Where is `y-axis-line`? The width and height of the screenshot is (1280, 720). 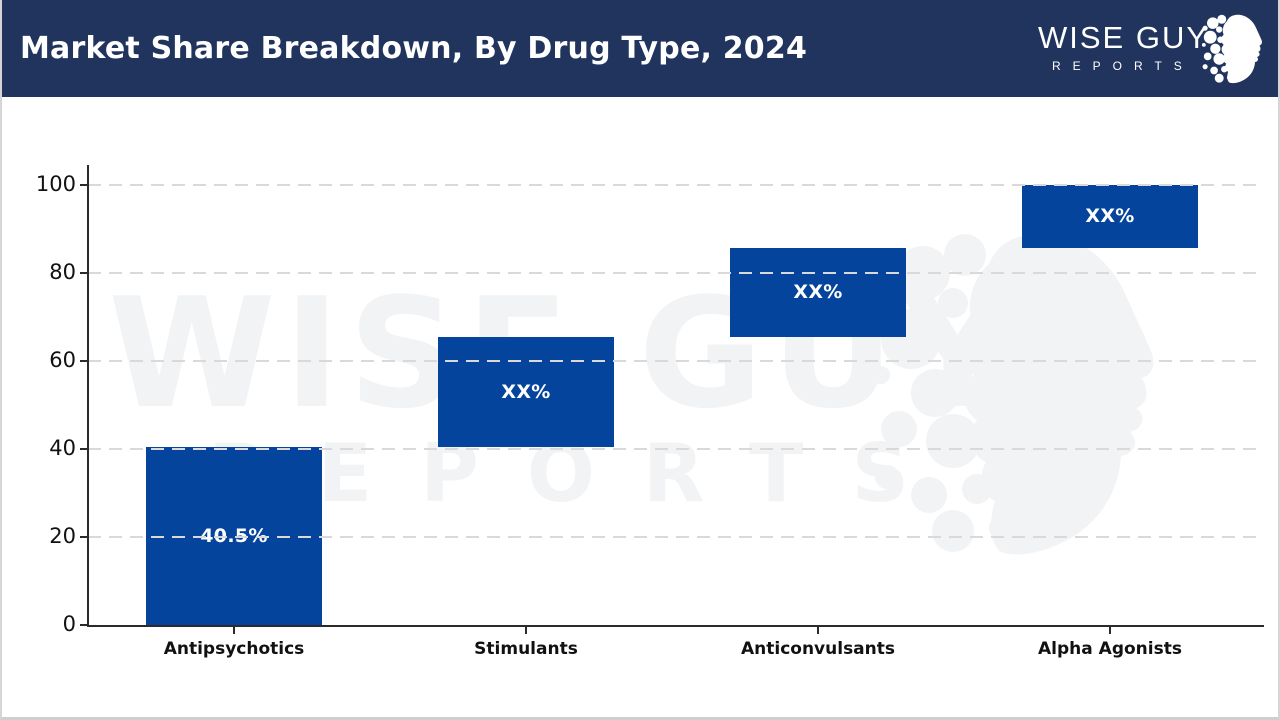 y-axis-line is located at coordinates (88, 396).